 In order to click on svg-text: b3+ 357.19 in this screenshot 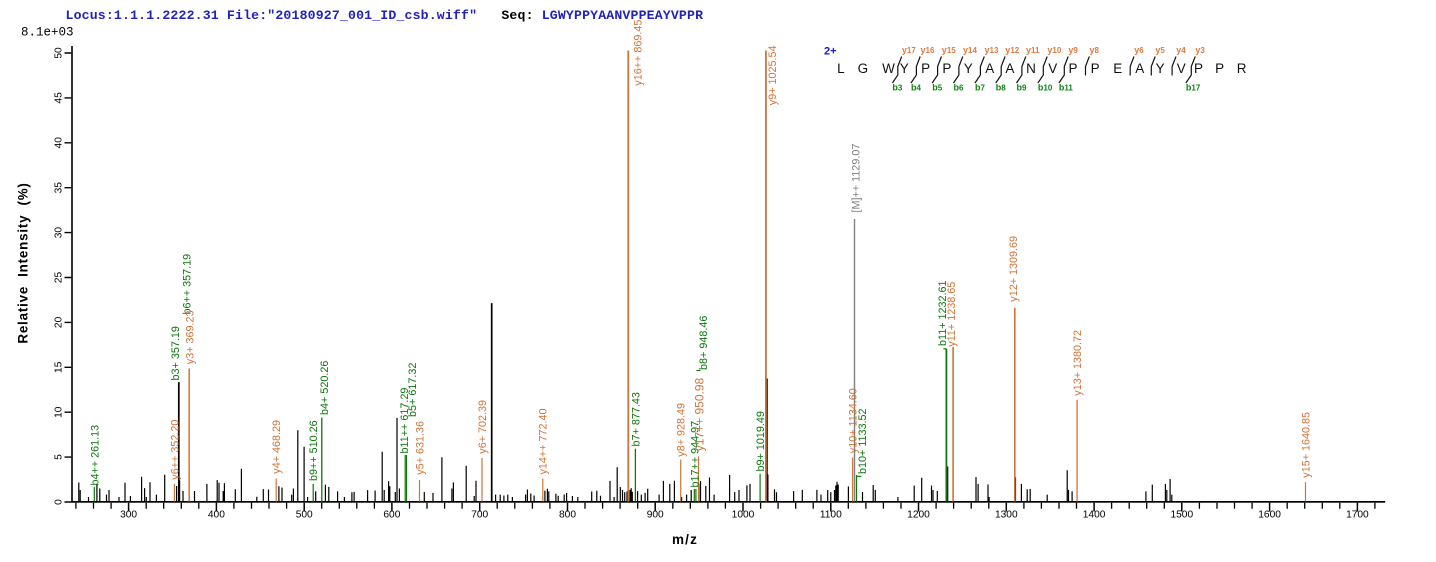, I will do `click(176, 353)`.